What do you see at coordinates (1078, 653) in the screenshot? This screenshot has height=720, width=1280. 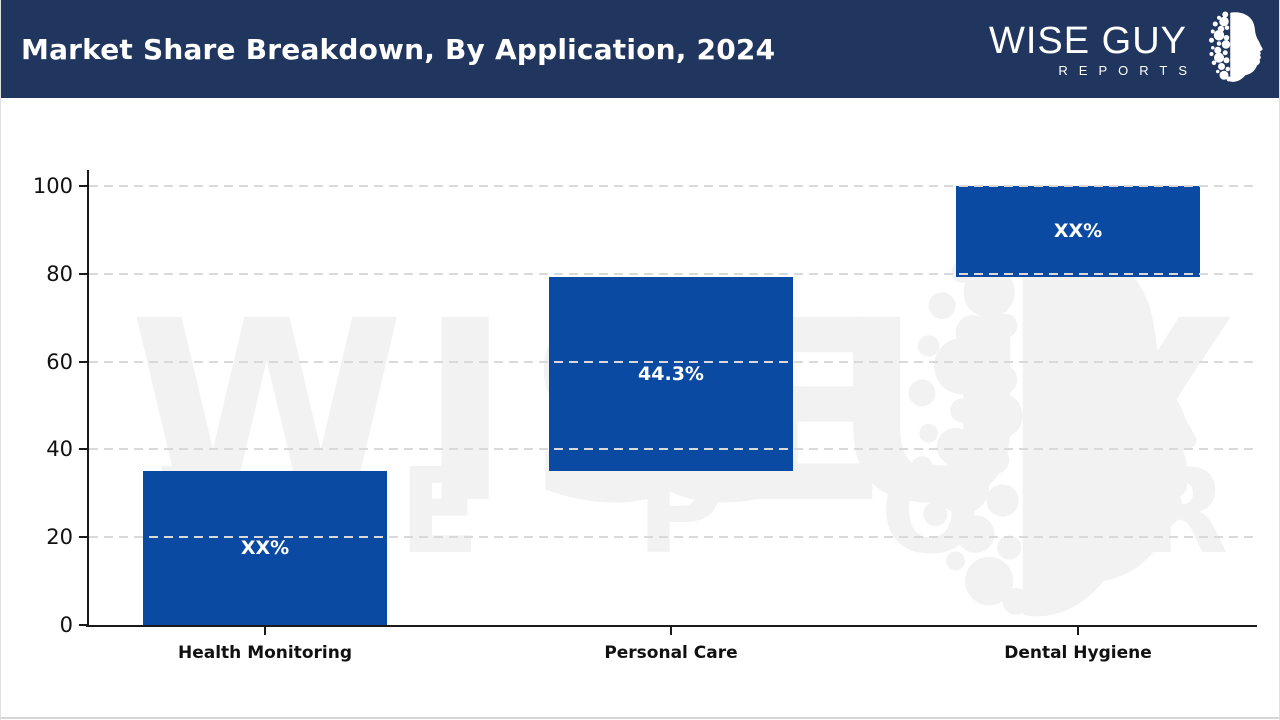 I see `x-axis-category-label: Dental Hygiene` at bounding box center [1078, 653].